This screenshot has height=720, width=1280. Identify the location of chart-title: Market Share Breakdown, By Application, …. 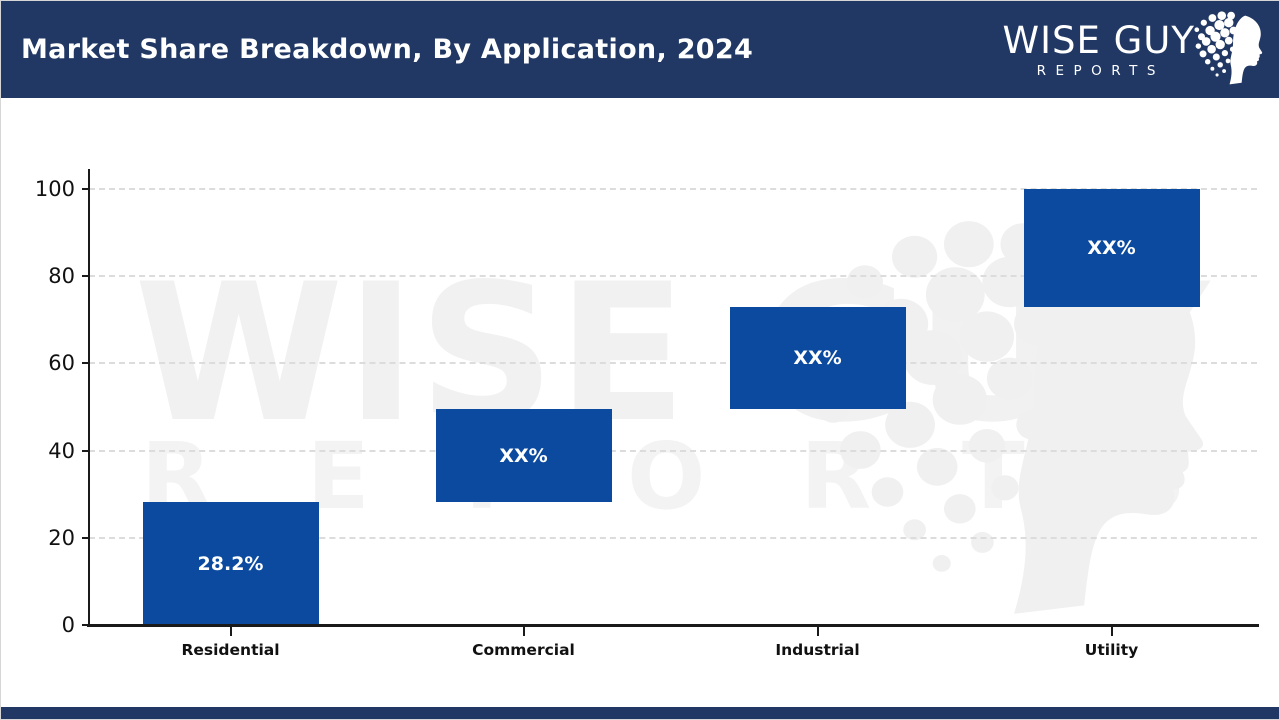
(387, 49).